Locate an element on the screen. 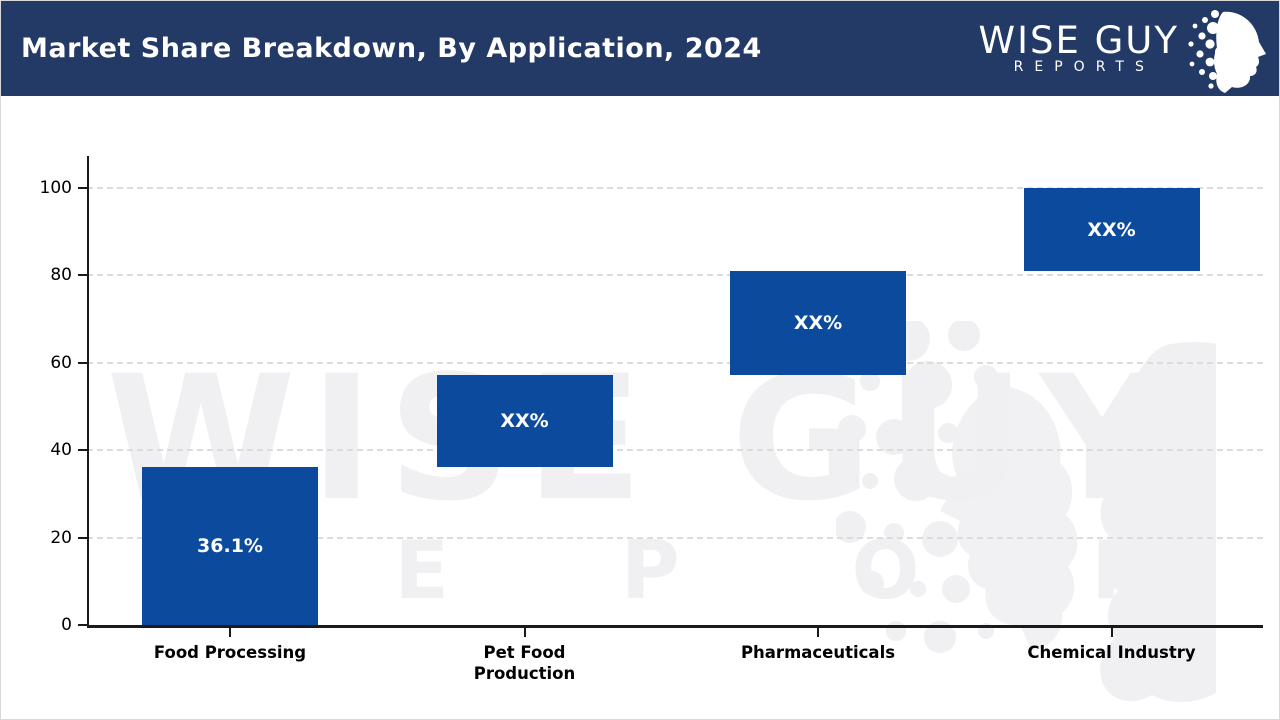 The height and width of the screenshot is (720, 1280). y-tick-label-40: 40 is located at coordinates (61, 450).